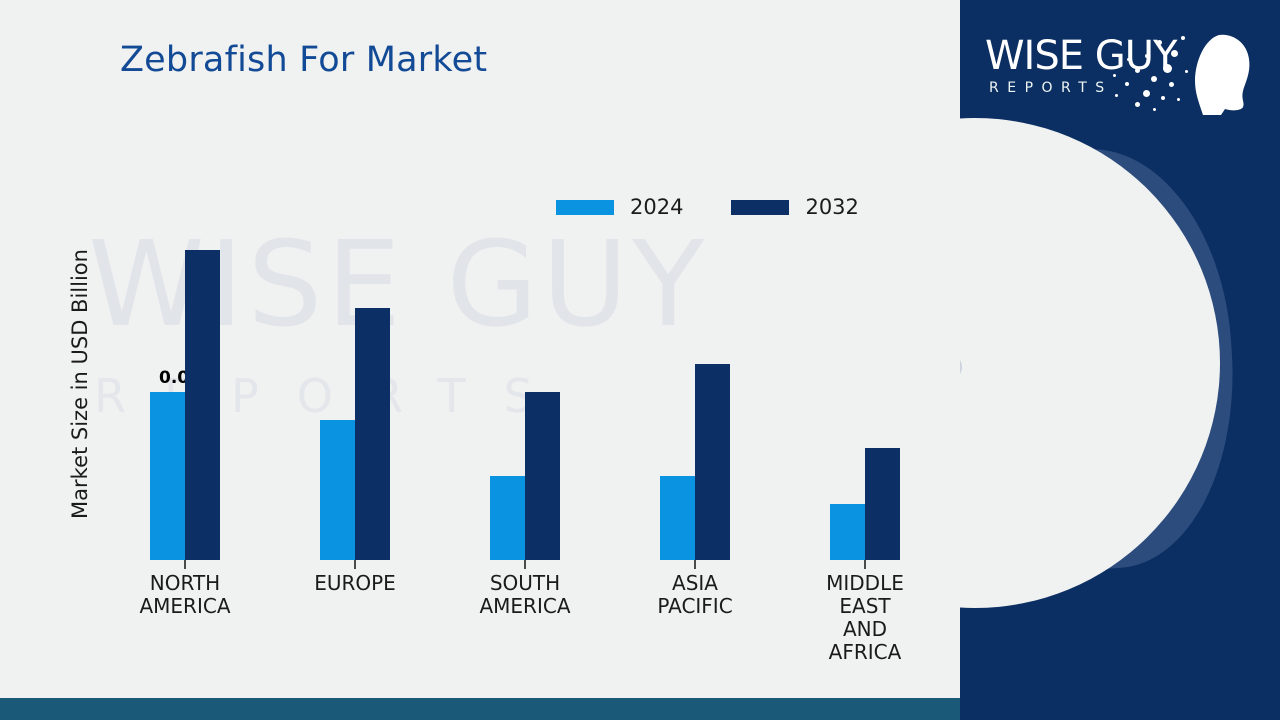 The height and width of the screenshot is (720, 1280). I want to click on chart-legend: 2024 2032, so click(707, 207).